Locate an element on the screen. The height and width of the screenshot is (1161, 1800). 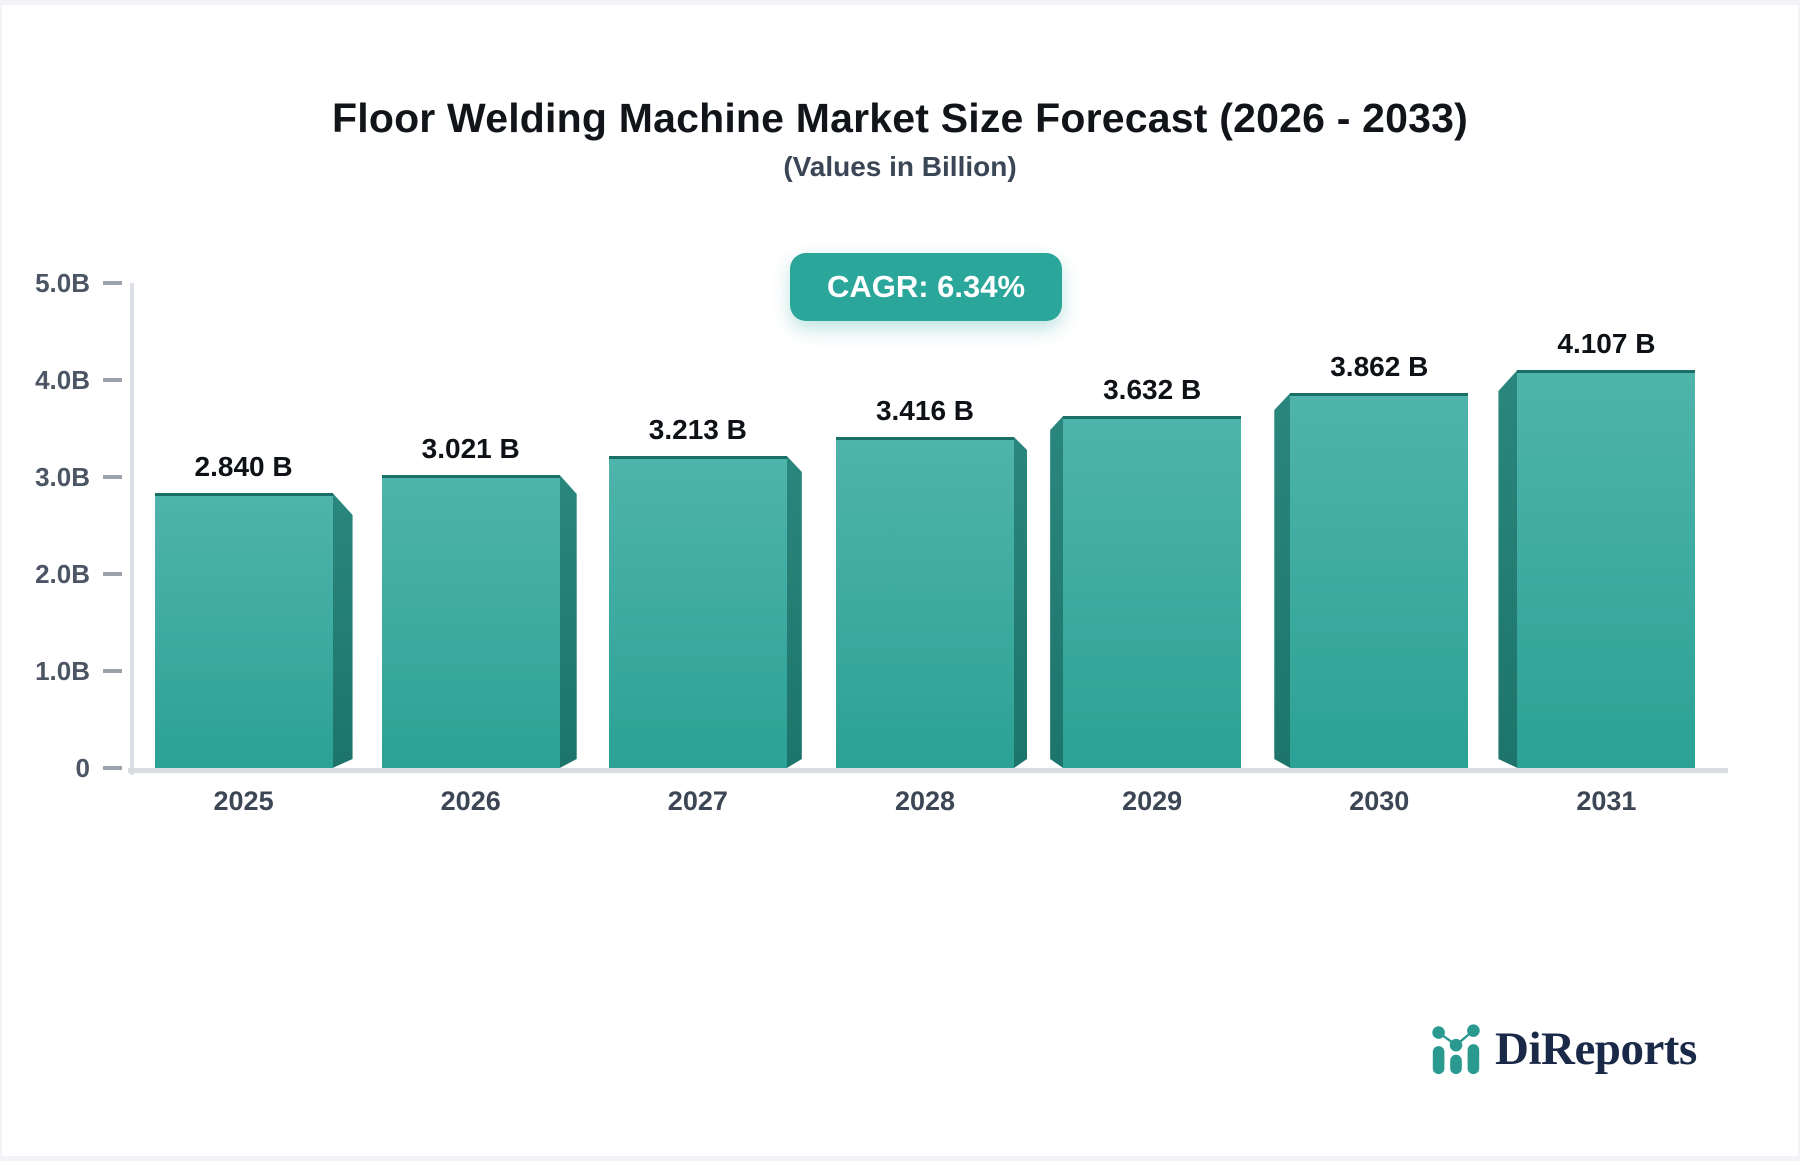
bar-value-label: 2.840 B is located at coordinates (243, 466).